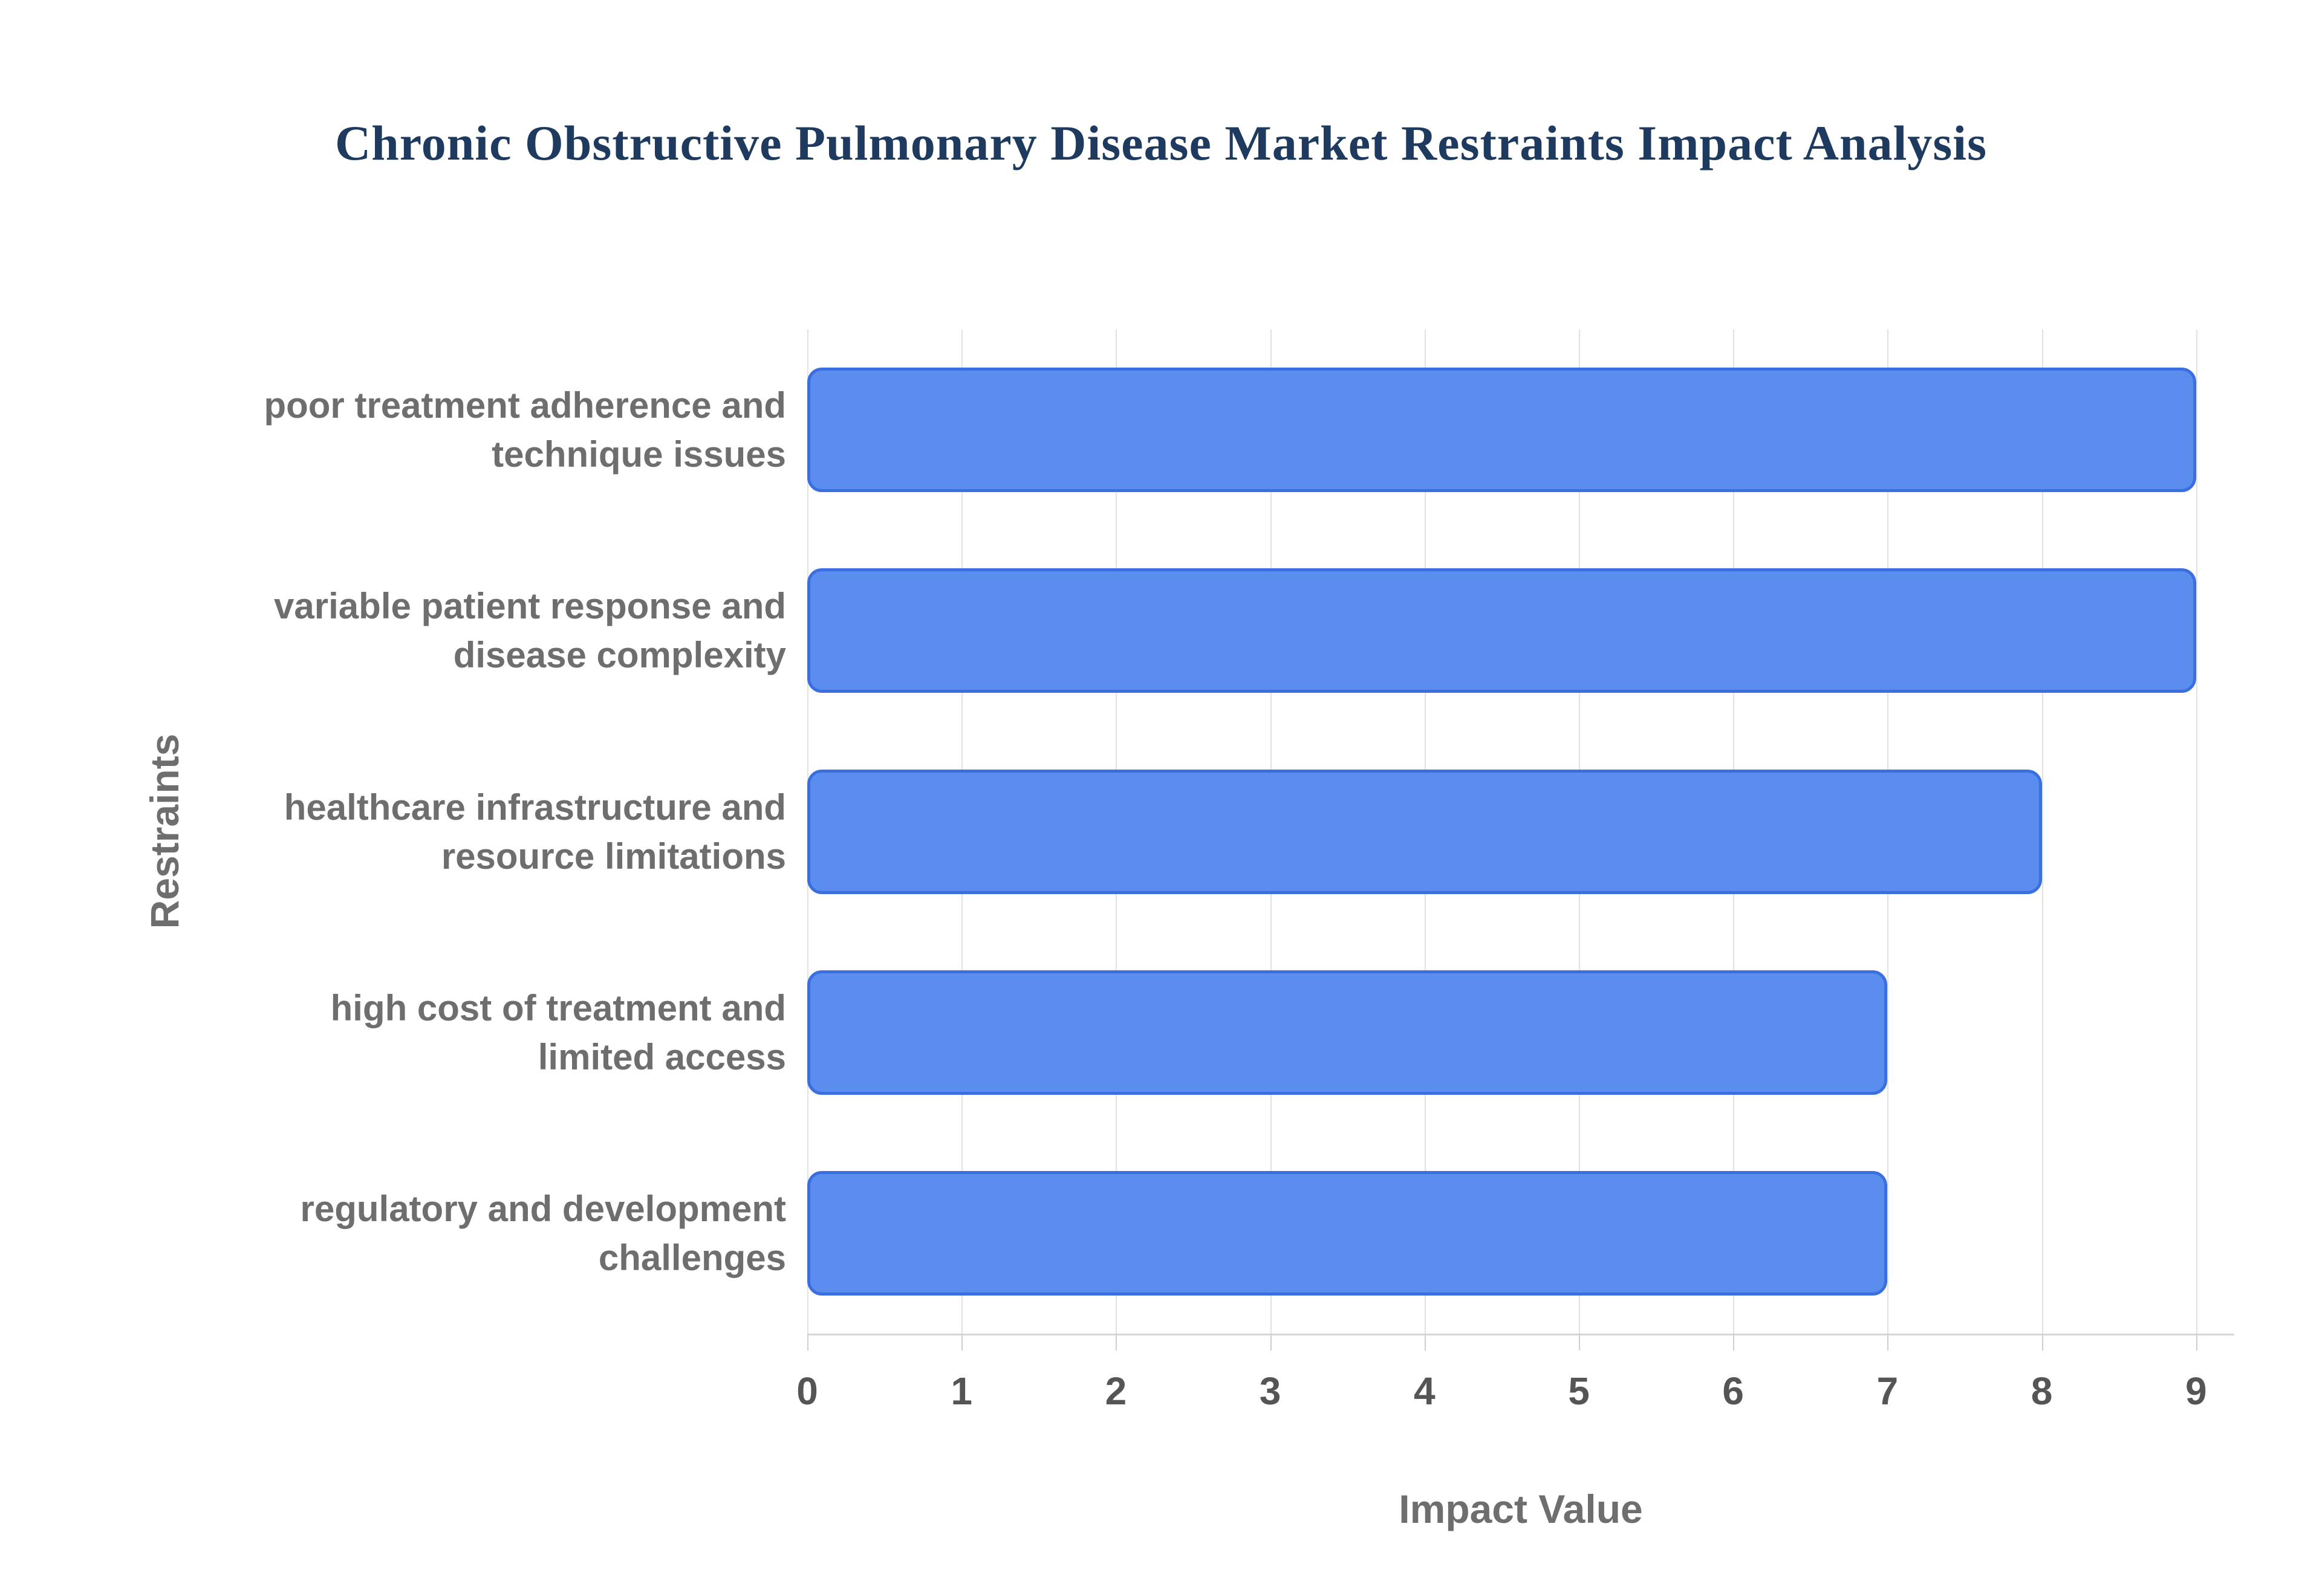 This screenshot has height=1596, width=2322. Describe the element at coordinates (1887, 1391) in the screenshot. I see `tick-label-x-7: 7` at that location.